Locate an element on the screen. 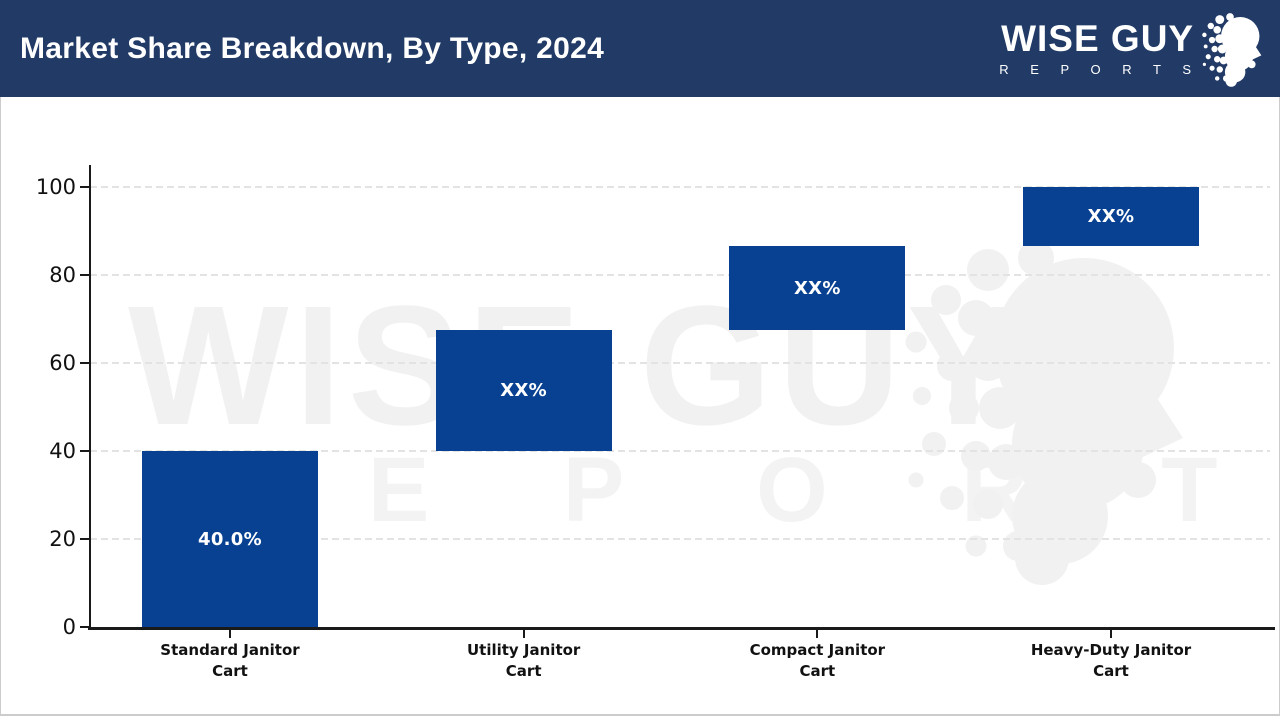  y-tick-label: 60 is located at coordinates (62, 363).